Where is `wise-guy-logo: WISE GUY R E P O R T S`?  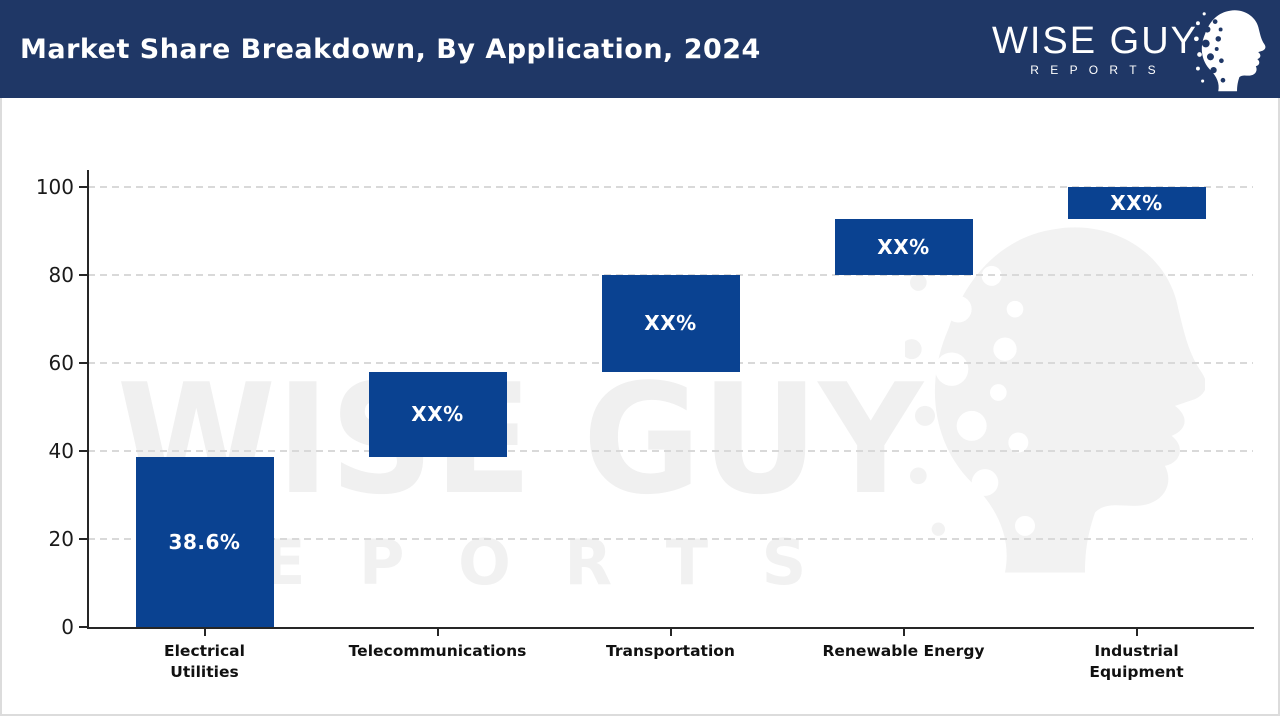 wise-guy-logo: WISE GUY R E P O R T S is located at coordinates (1129, 49).